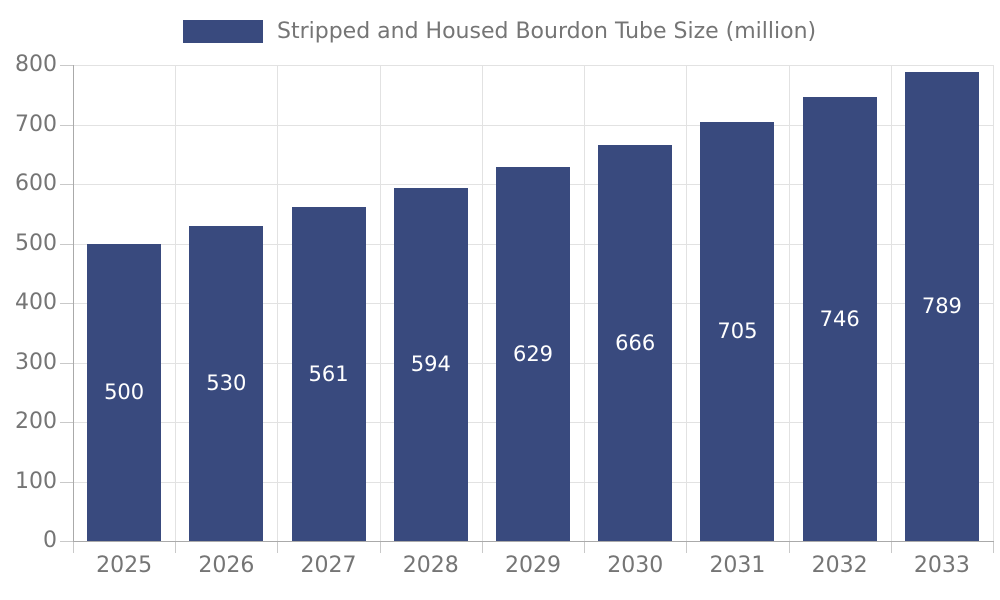  Describe the element at coordinates (223, 31) in the screenshot. I see `legend-swatch` at that location.